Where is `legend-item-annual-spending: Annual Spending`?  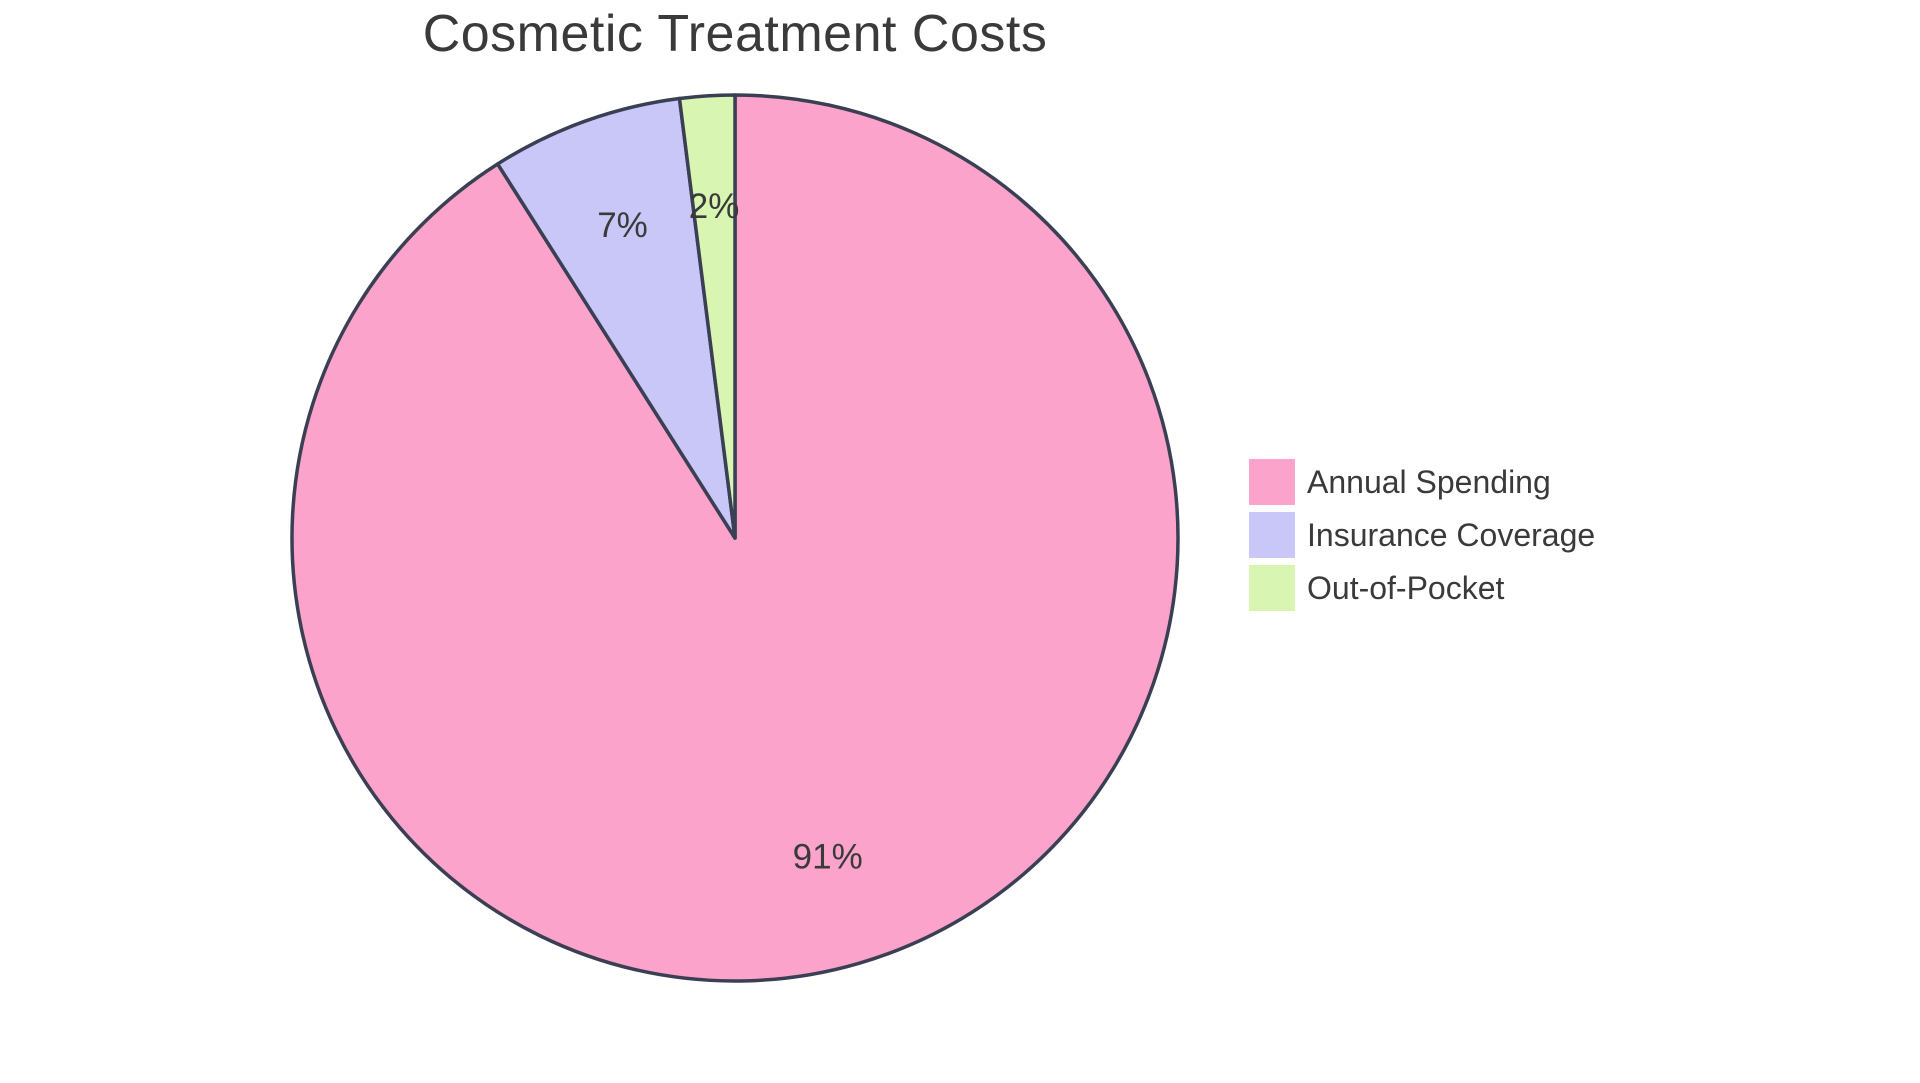 legend-item-annual-spending: Annual Spending is located at coordinates (1422, 482).